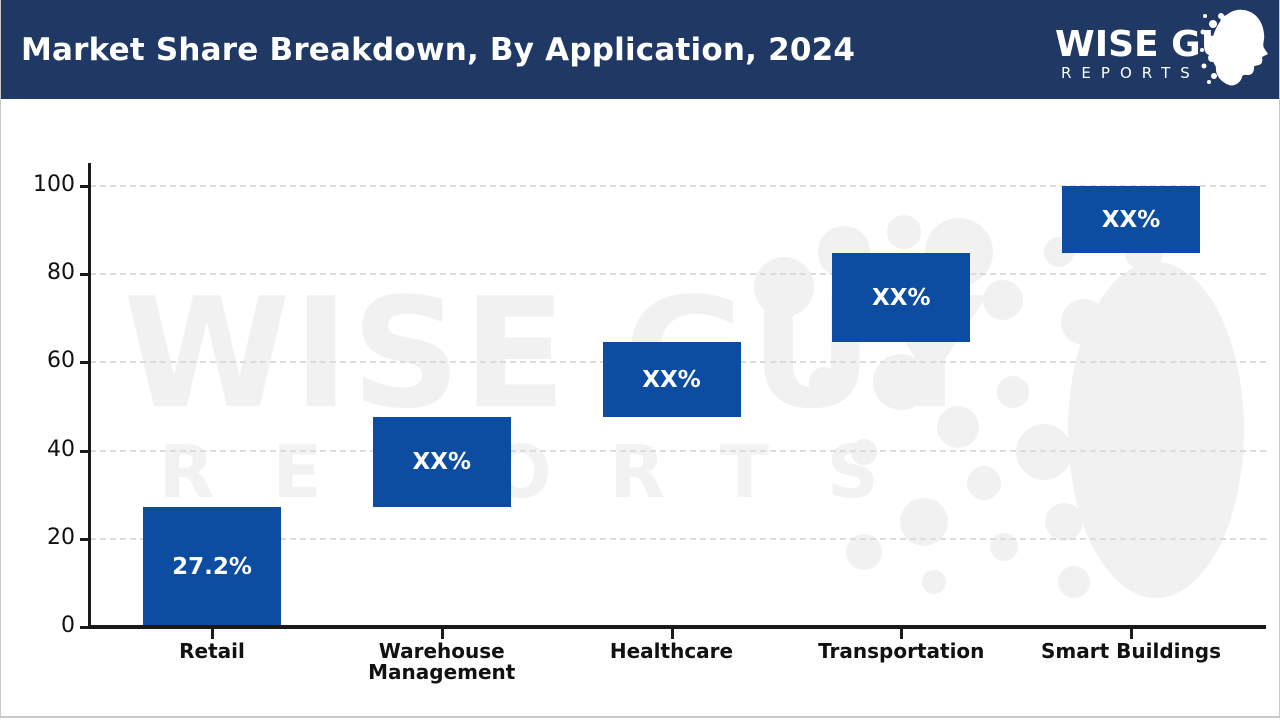  Describe the element at coordinates (1239, 47) in the screenshot. I see `logo-face-silhouette` at that location.